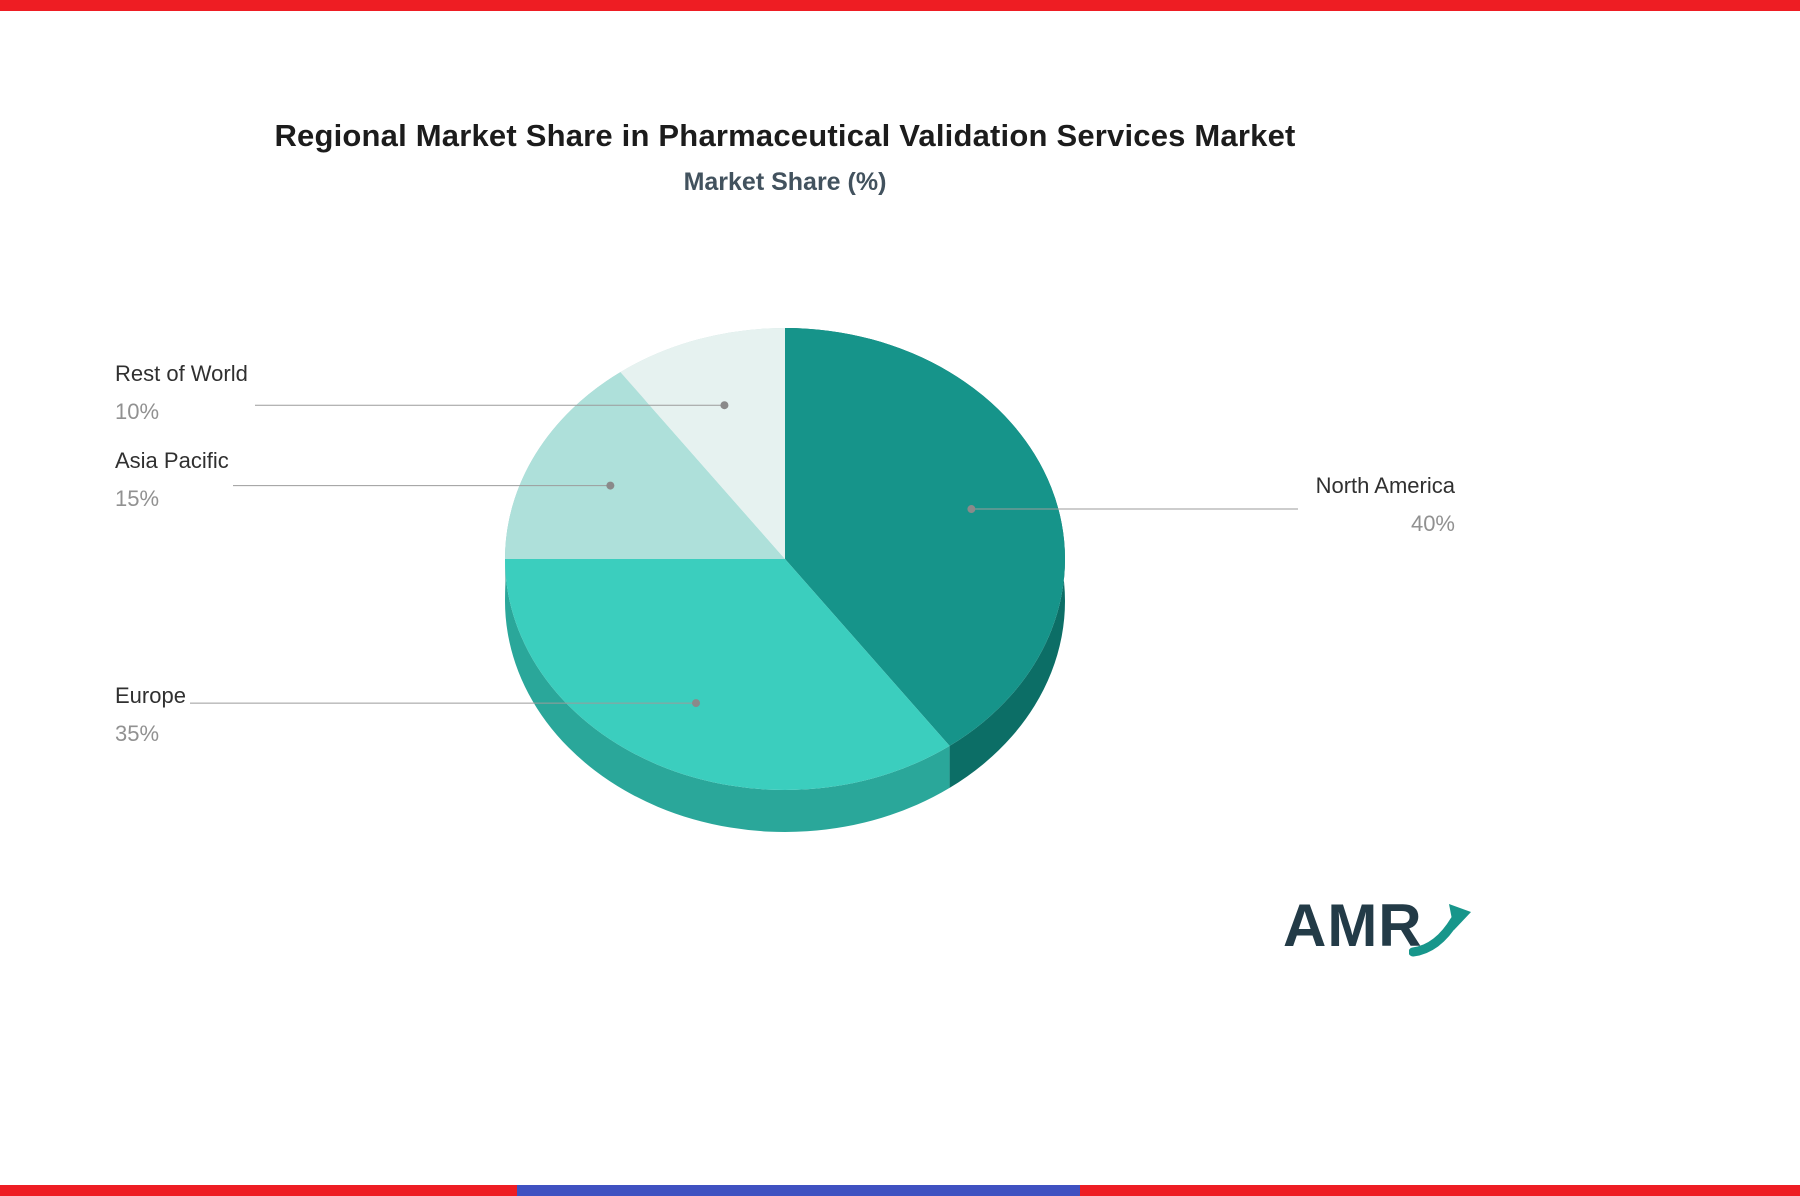 This screenshot has width=1800, height=1196. What do you see at coordinates (1385, 485) in the screenshot?
I see `slice-name: North America` at bounding box center [1385, 485].